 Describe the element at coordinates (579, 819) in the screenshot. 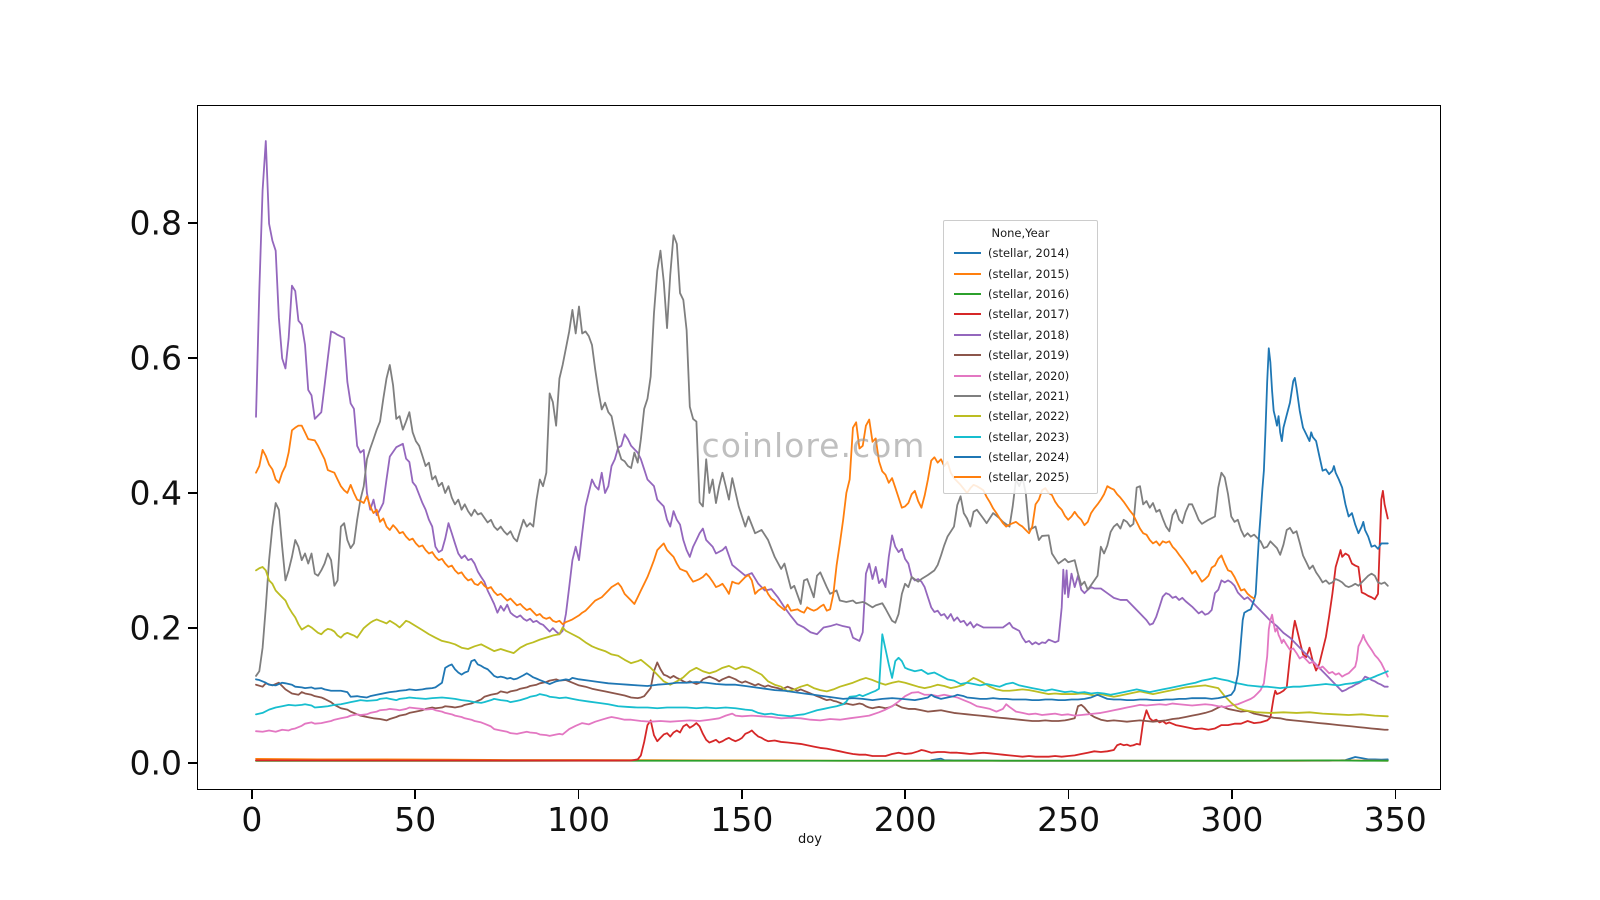

I see `x-tick-label: 100` at that location.